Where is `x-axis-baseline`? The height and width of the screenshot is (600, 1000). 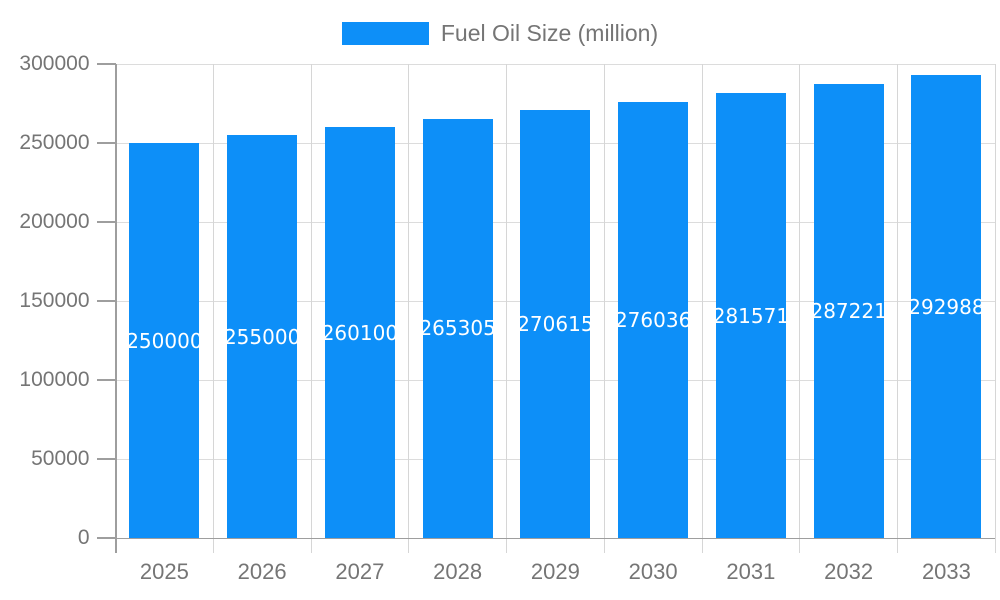 x-axis-baseline is located at coordinates (555, 538).